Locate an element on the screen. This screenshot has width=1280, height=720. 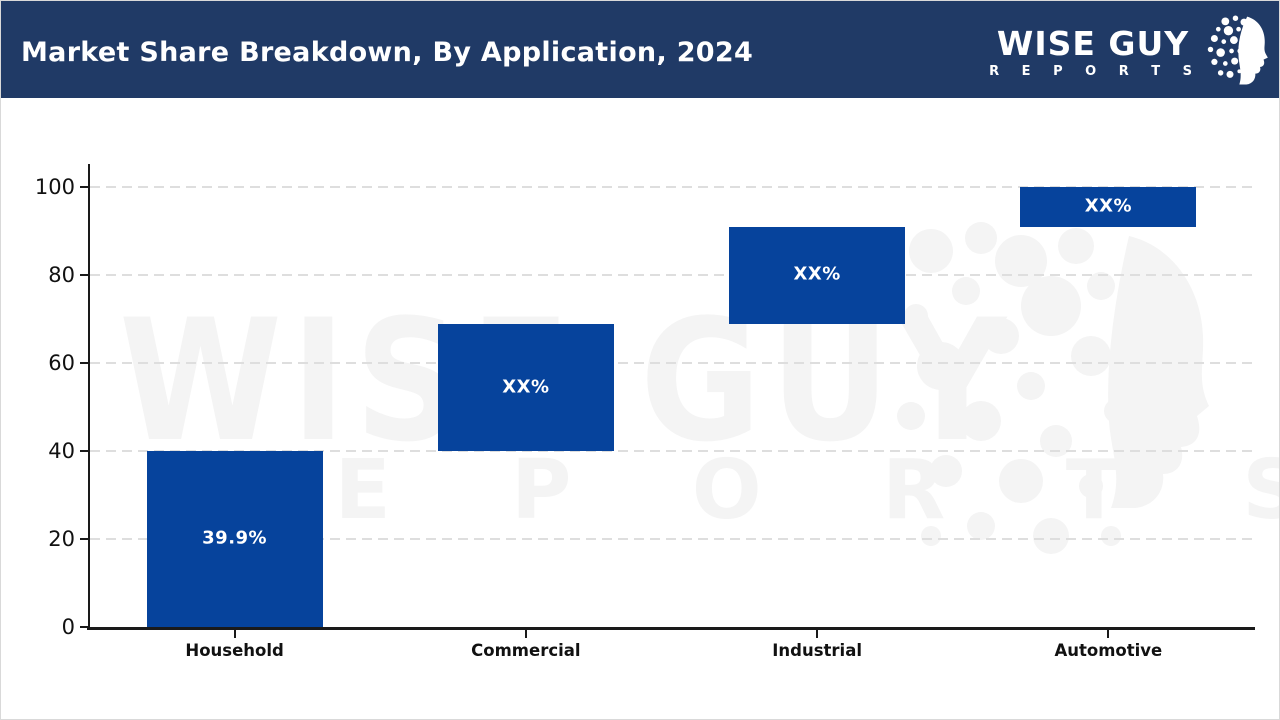
bar-automotive: XX% is located at coordinates (1108, 207).